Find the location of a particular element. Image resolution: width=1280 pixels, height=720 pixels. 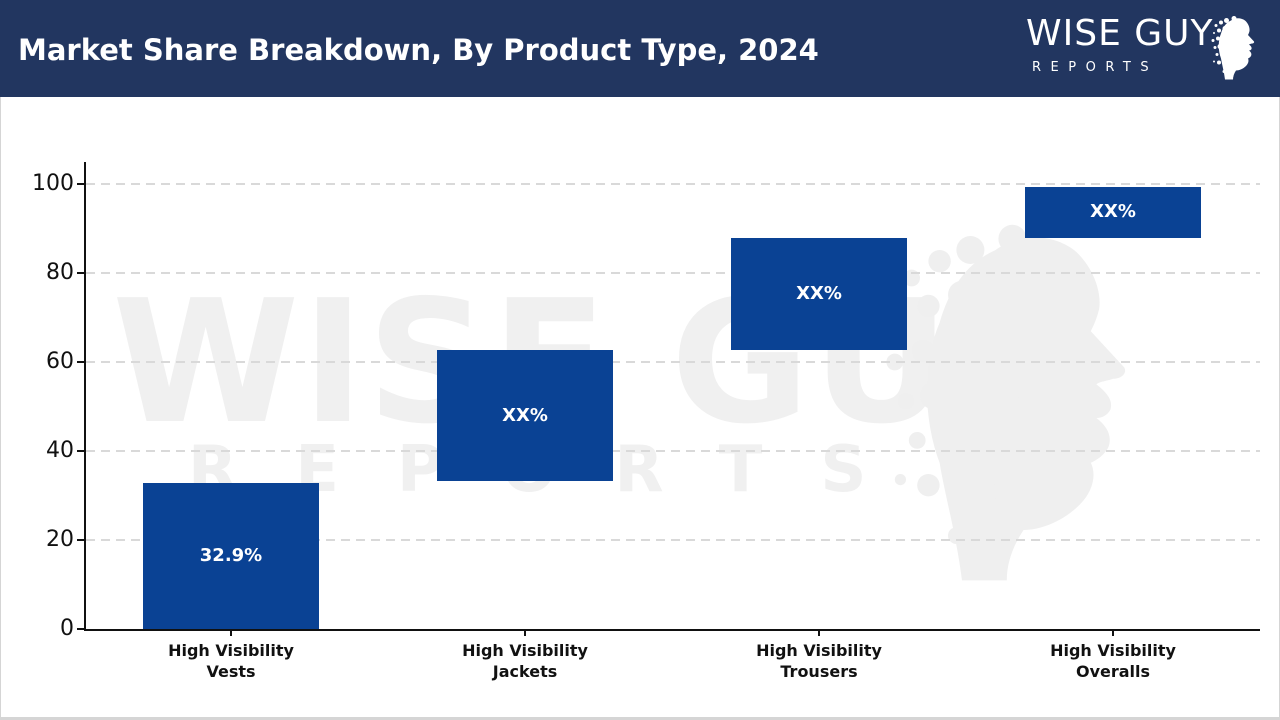

x-category-label-3: High Visibility Overalls is located at coordinates (1113, 661).